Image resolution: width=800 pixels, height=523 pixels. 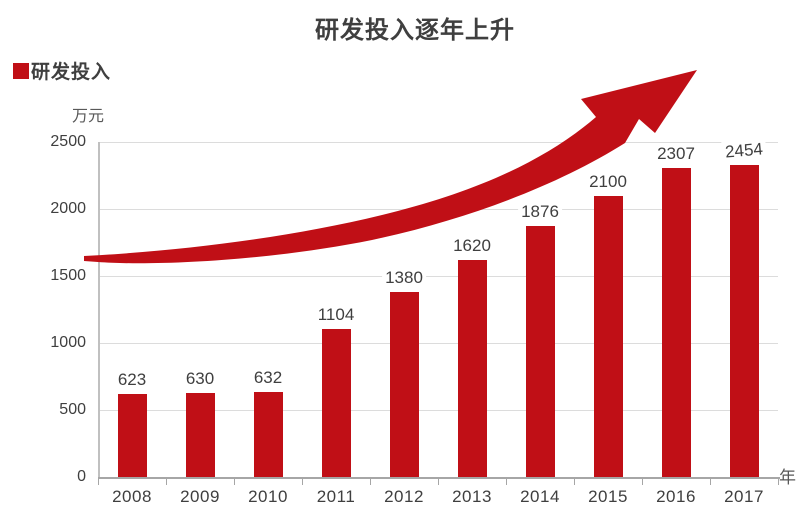 I want to click on x-axis-category-label: 2011, so click(x=336, y=496).